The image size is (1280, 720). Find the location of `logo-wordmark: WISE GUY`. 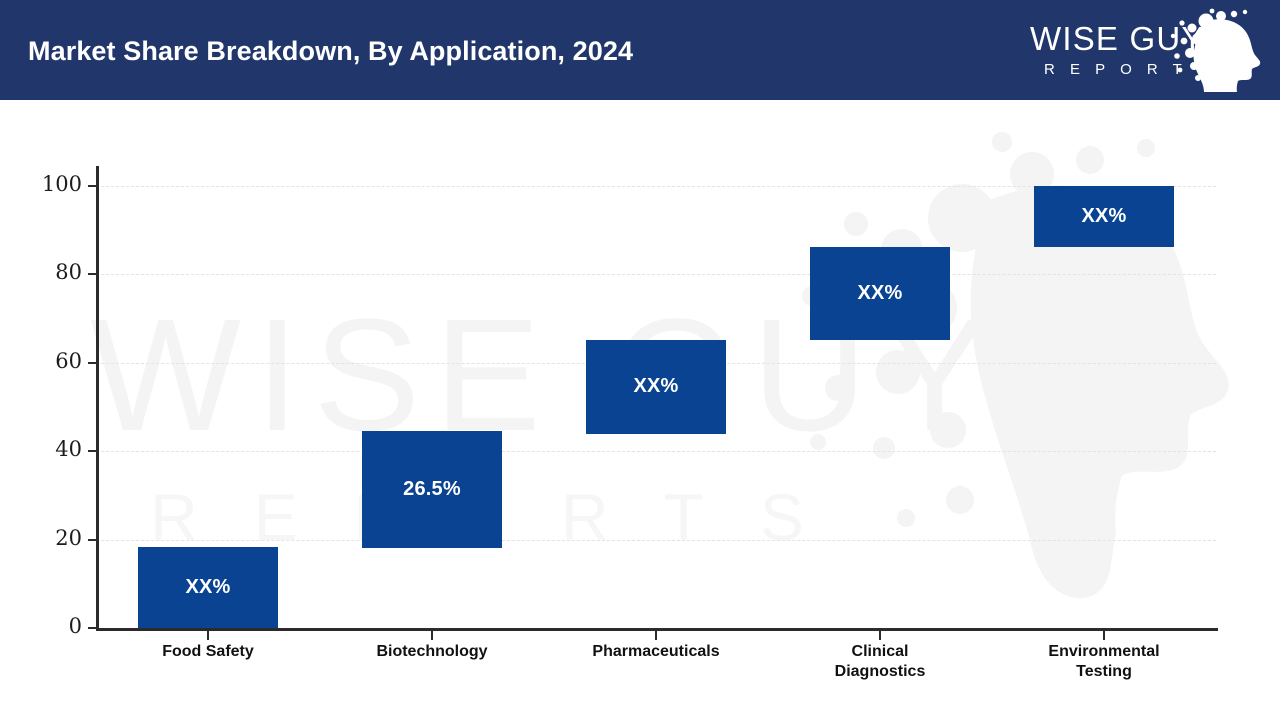

logo-wordmark: WISE GUY is located at coordinates (1117, 38).